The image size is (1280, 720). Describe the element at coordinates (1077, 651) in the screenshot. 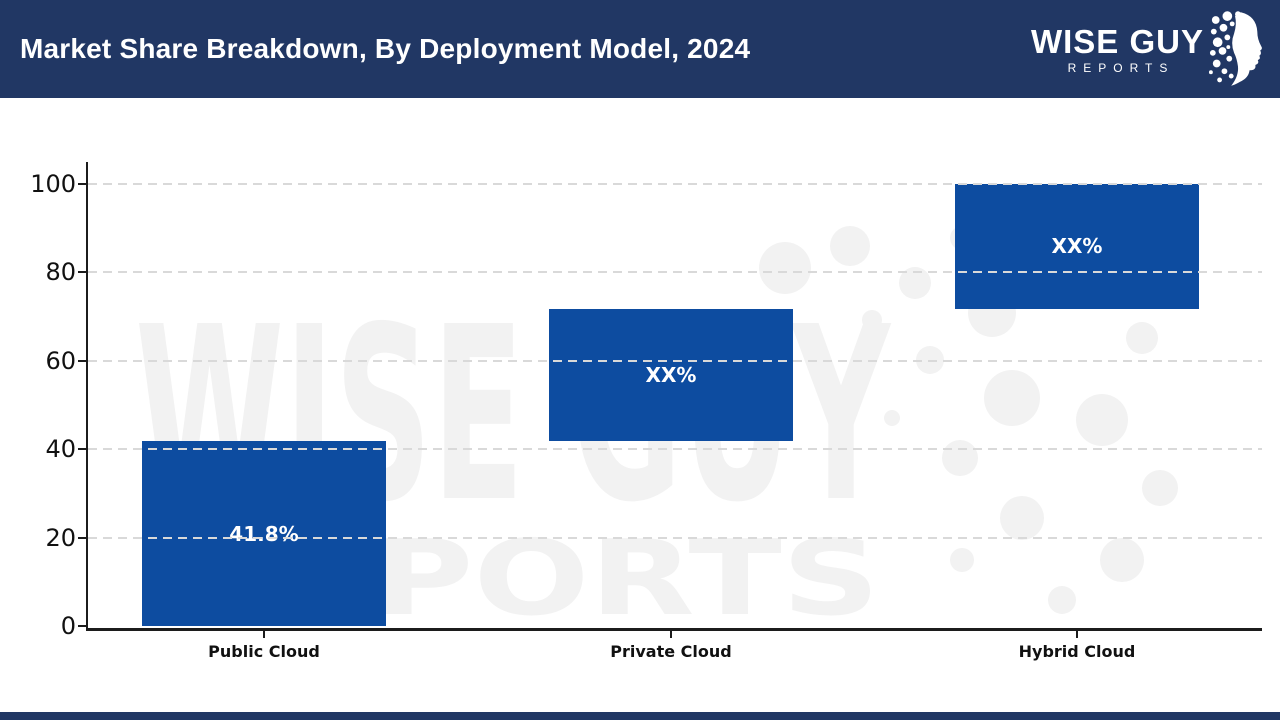

I see `x-category-label: Hybrid Cloud` at that location.